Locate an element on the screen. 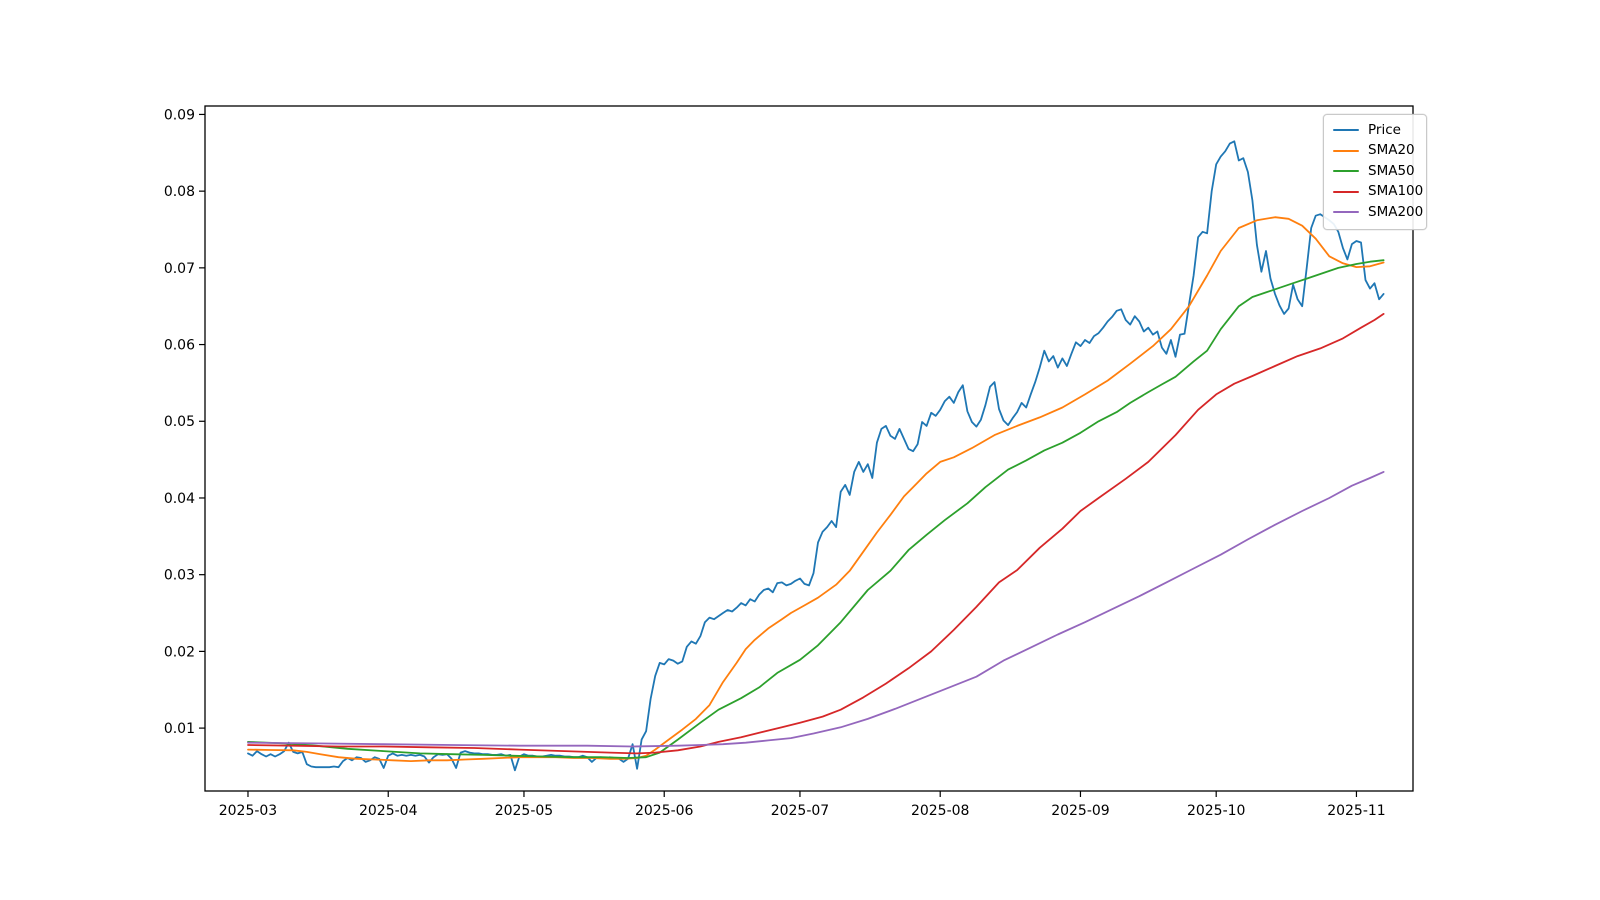  legend: Price SMA20 SMA50 SMA100 SMA200 is located at coordinates (1375, 172).